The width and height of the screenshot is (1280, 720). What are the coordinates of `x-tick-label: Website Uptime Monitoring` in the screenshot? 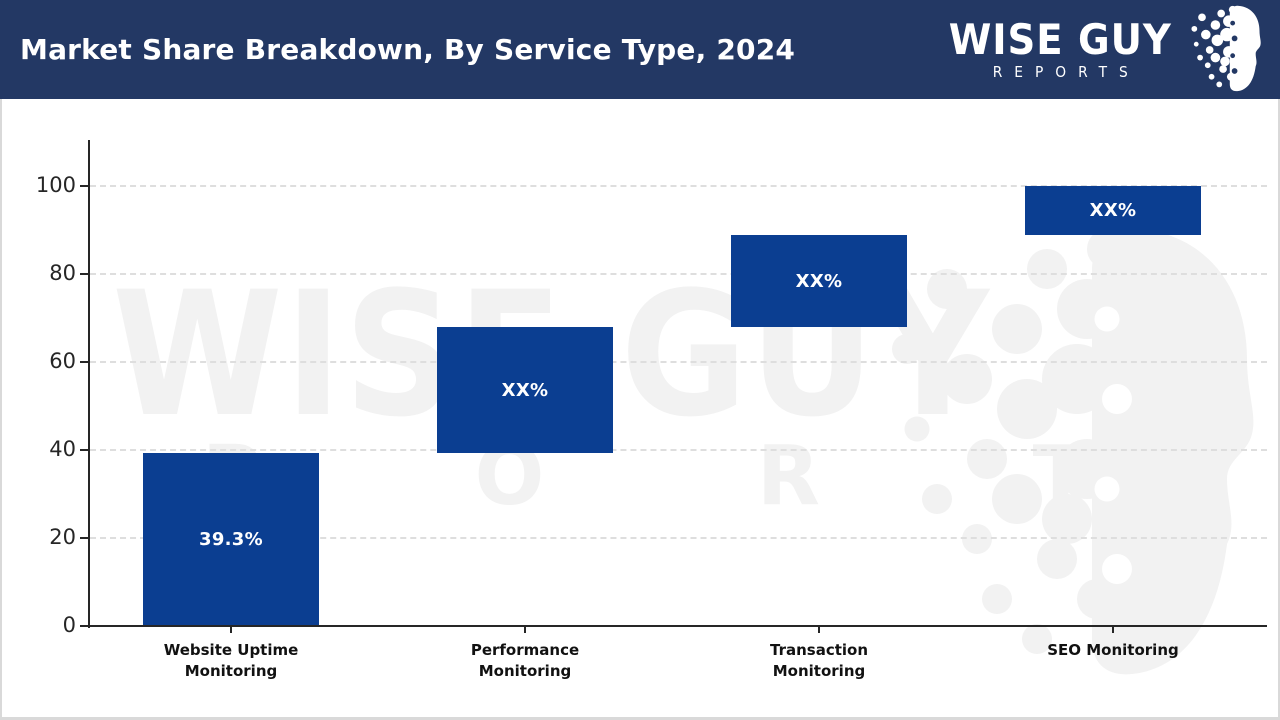 It's located at (231, 661).